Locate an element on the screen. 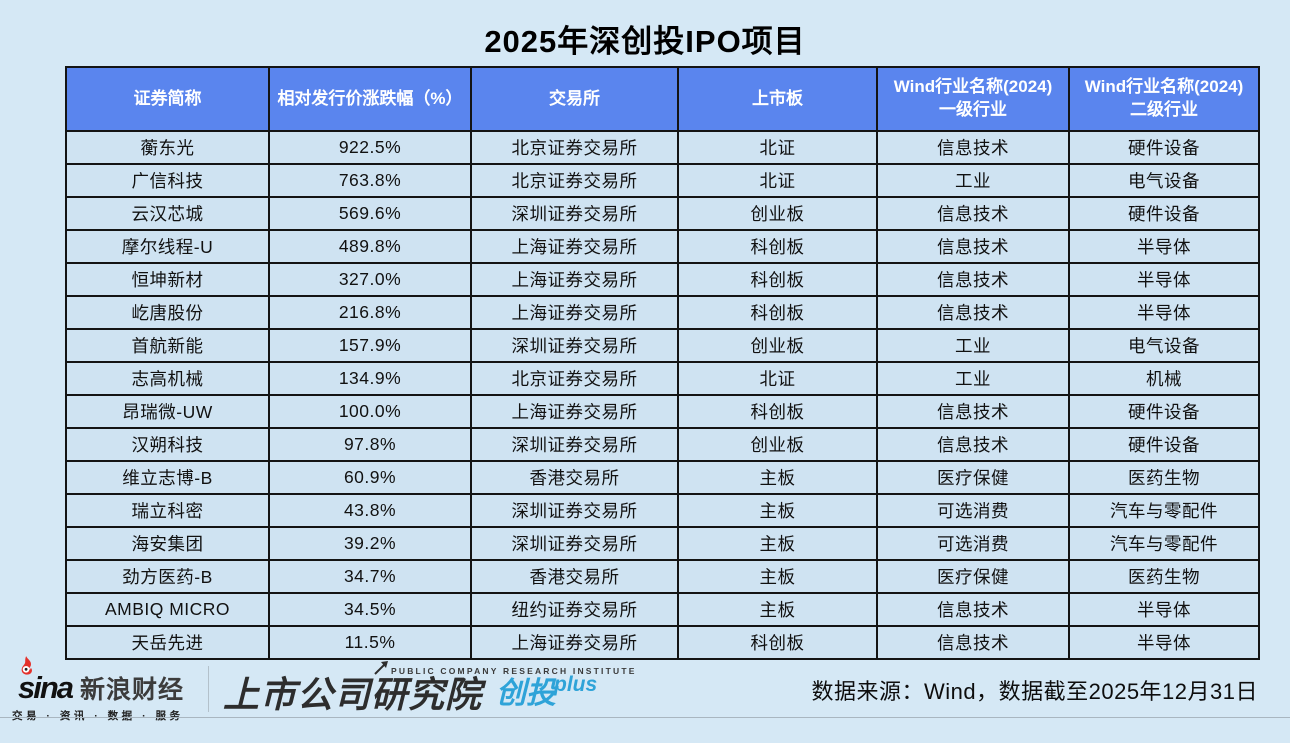 The image size is (1290, 743). cell-industry2: 电气设备 is located at coordinates (1164, 180).